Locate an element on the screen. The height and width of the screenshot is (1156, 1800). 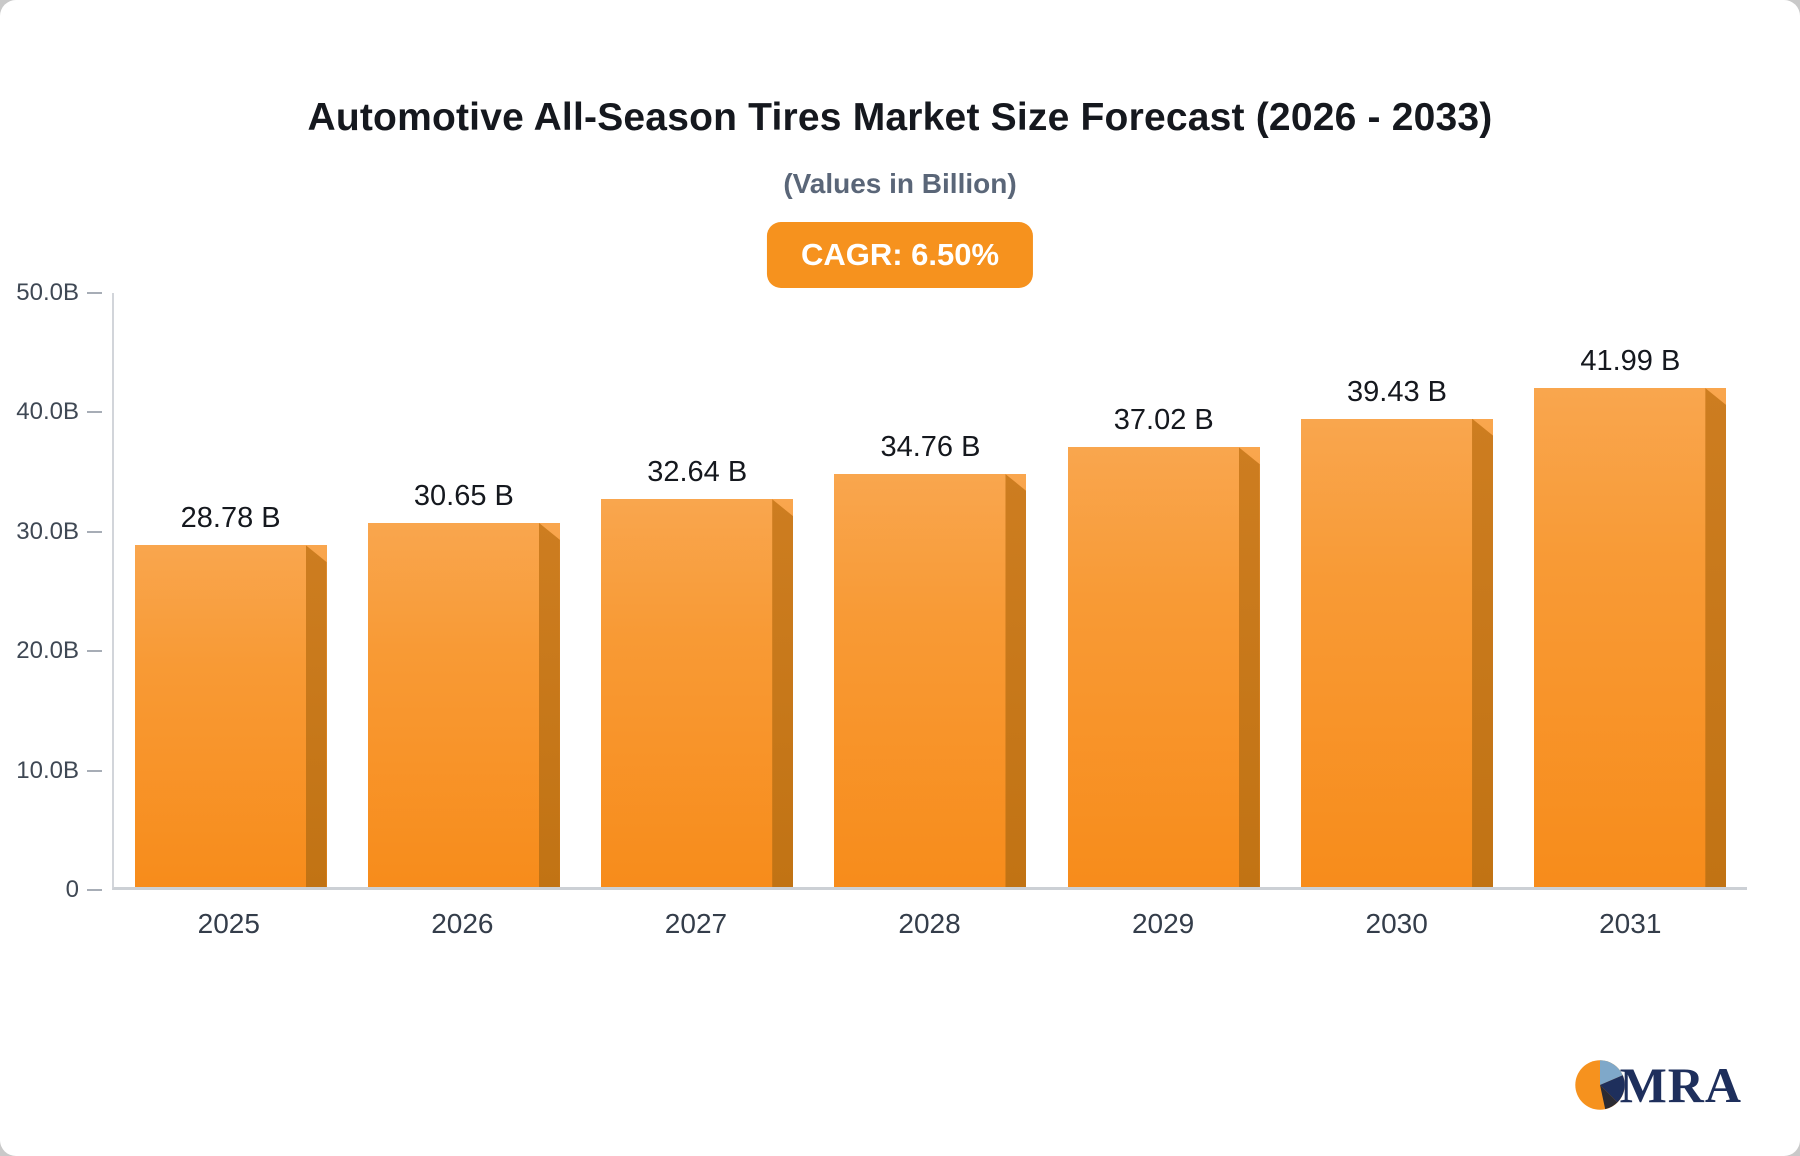
y-axis-tick-label: 10.0B is located at coordinates (47, 770).